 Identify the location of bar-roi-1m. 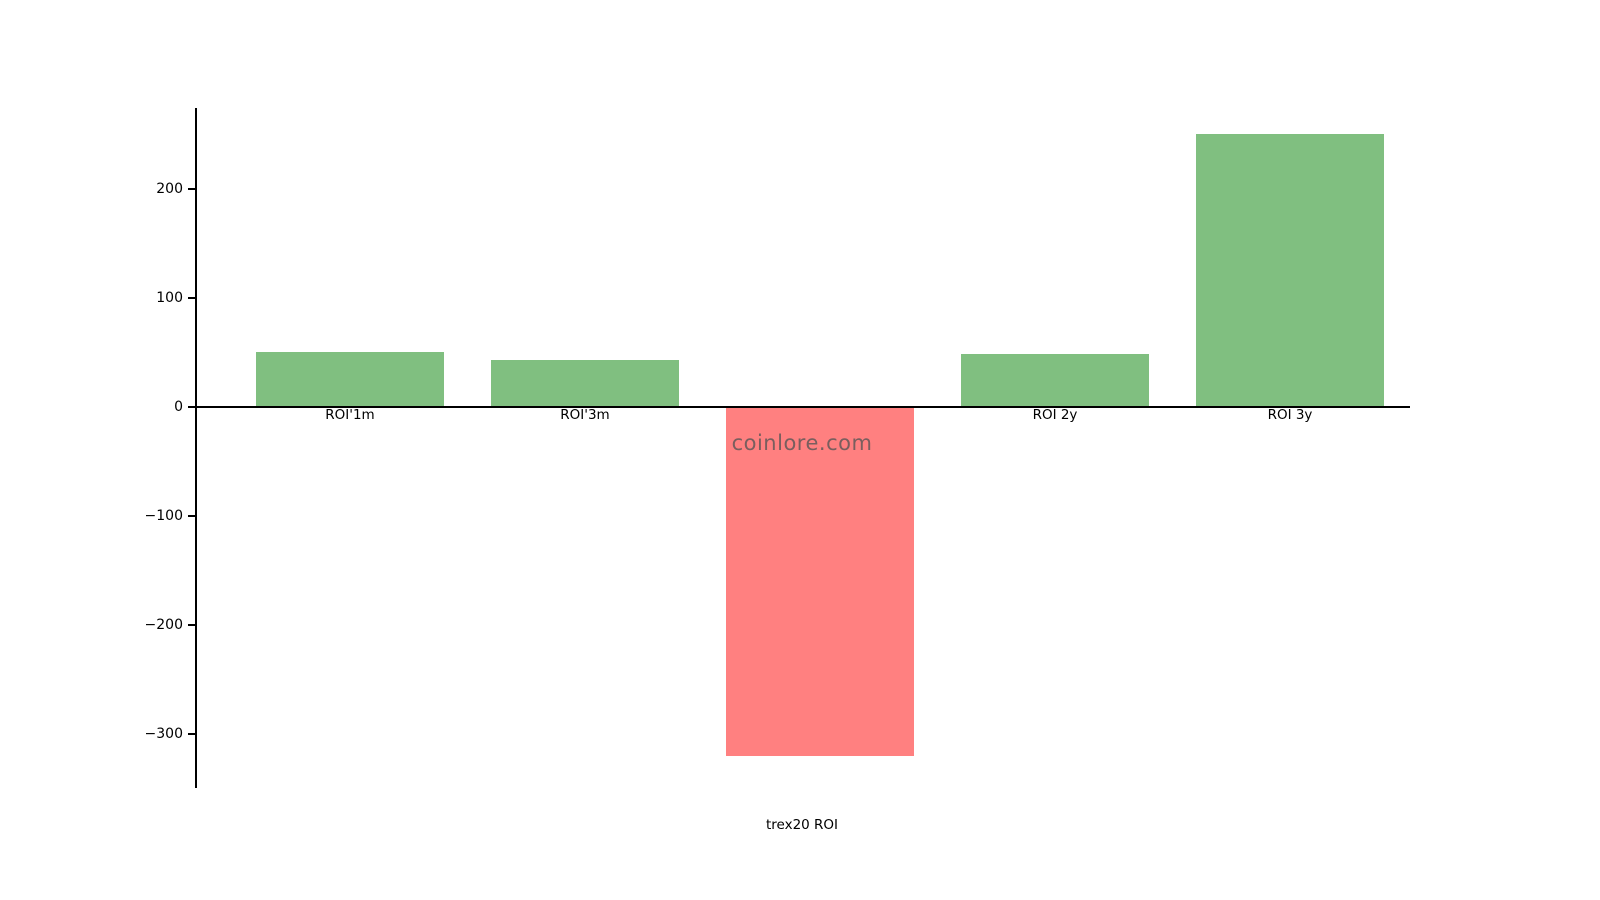
(350, 378).